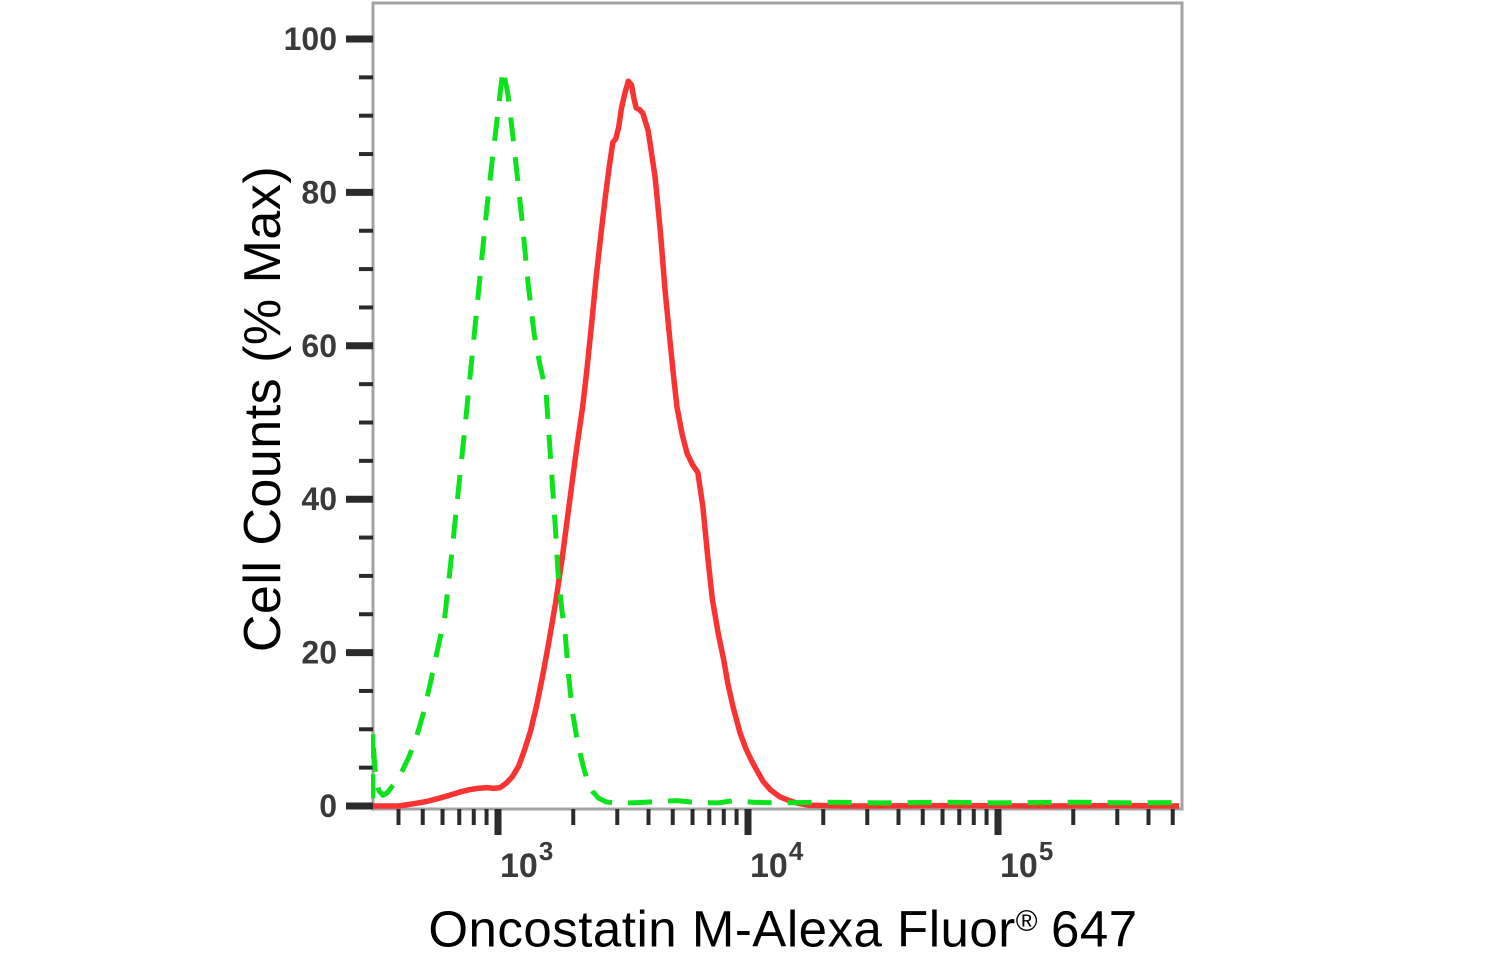  I want to click on y-axis-tick-label: 40, so click(319, 499).